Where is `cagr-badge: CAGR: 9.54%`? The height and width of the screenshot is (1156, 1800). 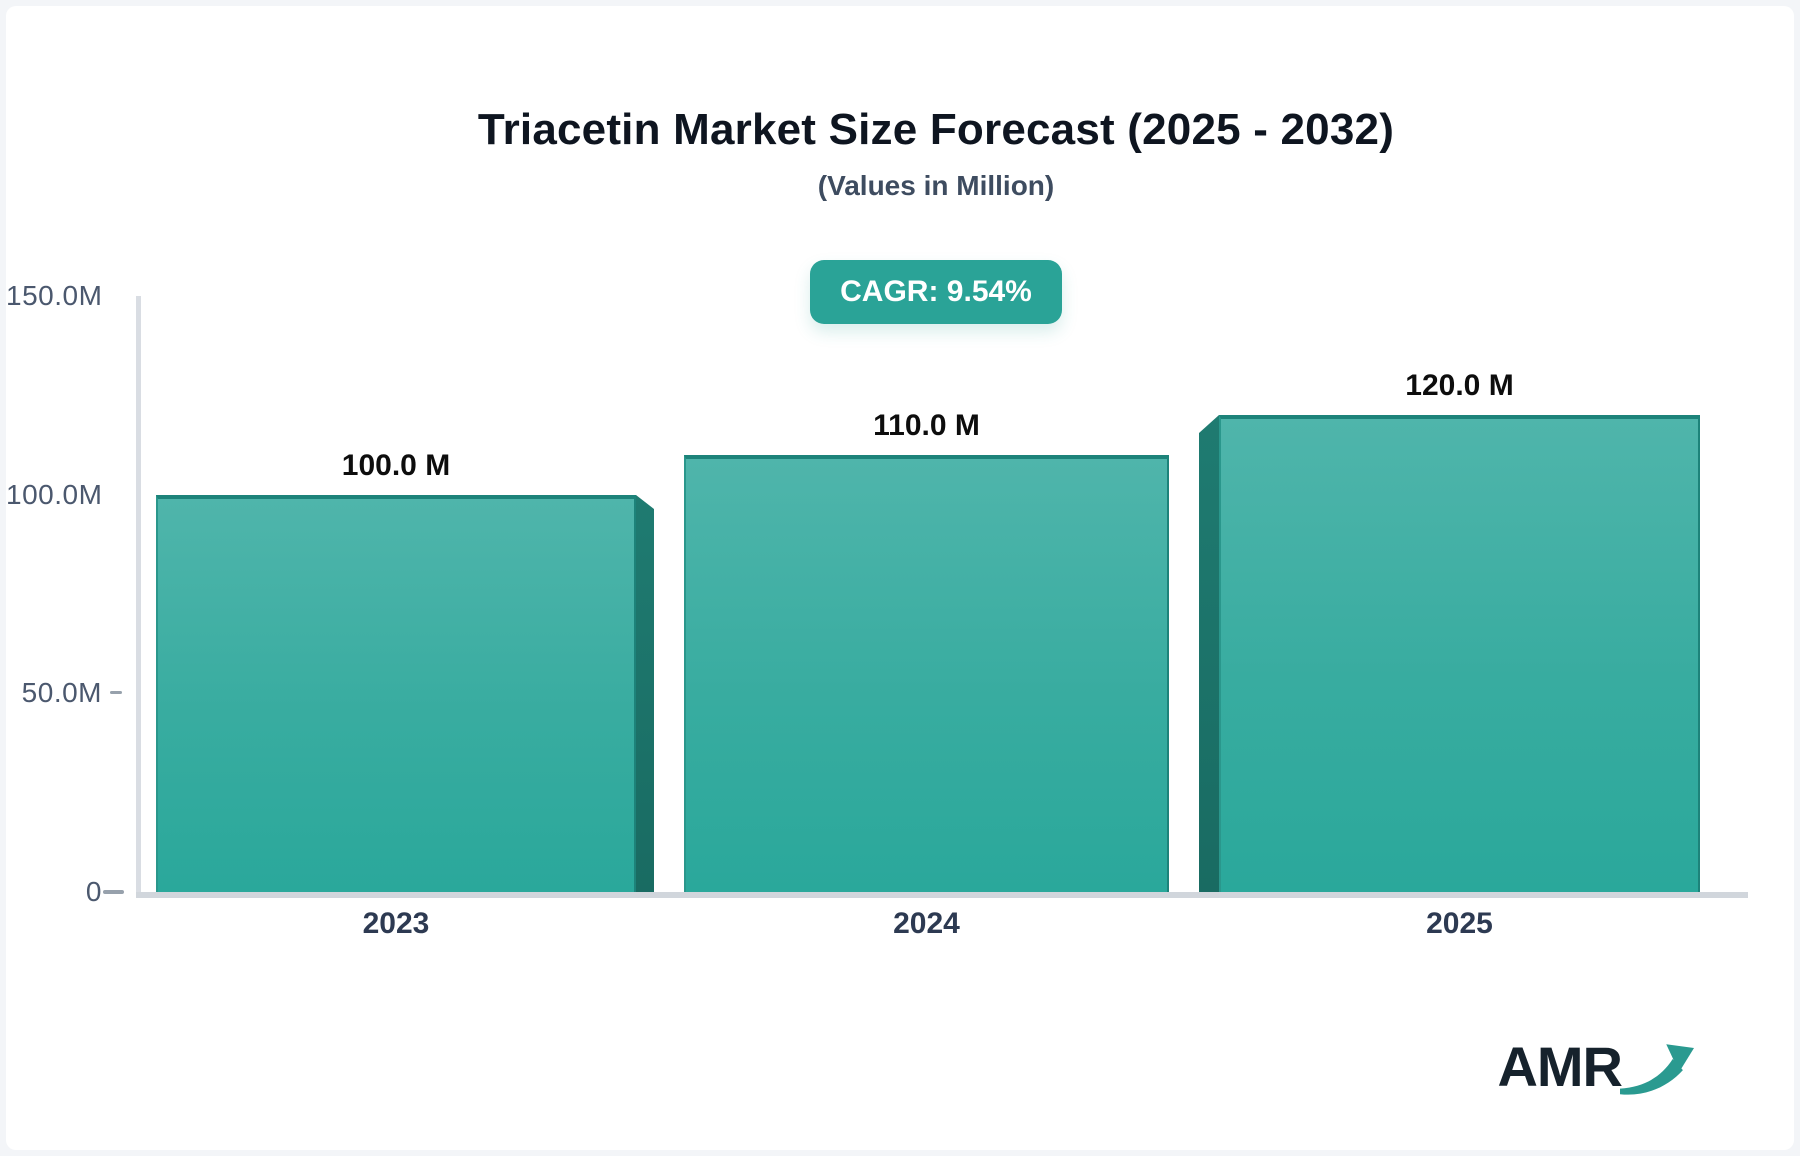
cagr-badge: CAGR: 9.54% is located at coordinates (936, 292).